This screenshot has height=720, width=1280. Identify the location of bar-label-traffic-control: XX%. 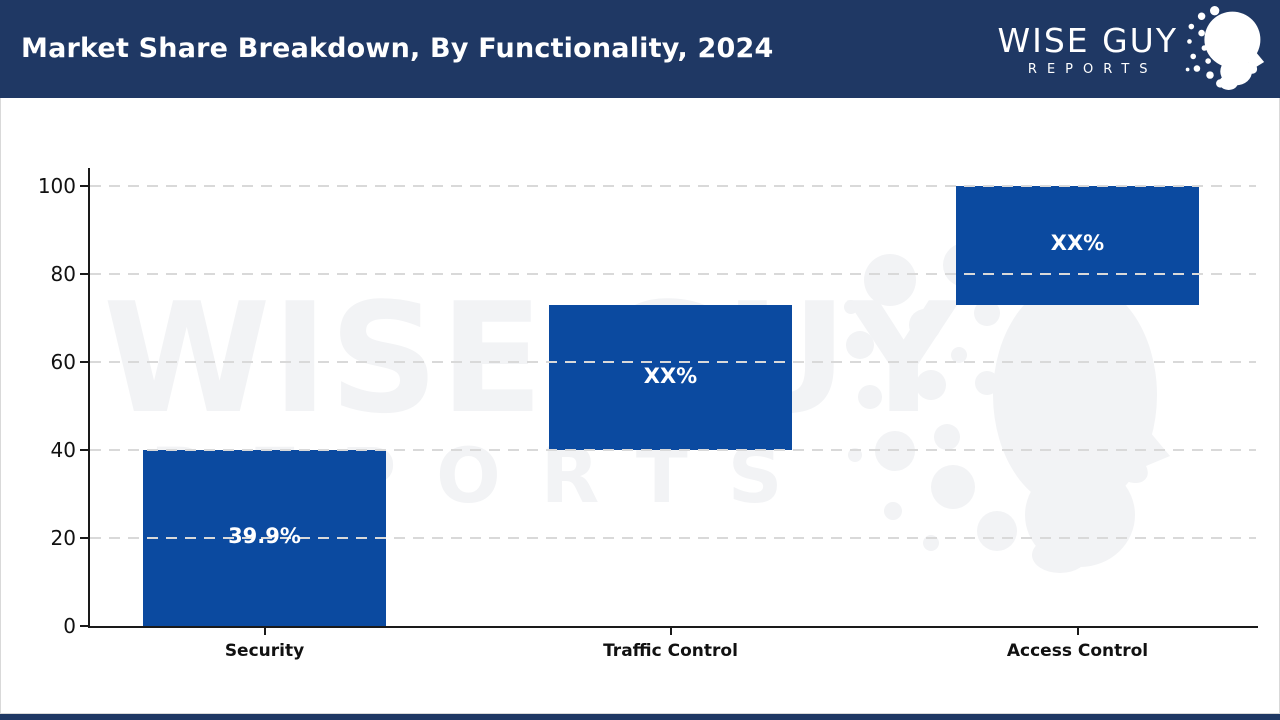
(670, 375).